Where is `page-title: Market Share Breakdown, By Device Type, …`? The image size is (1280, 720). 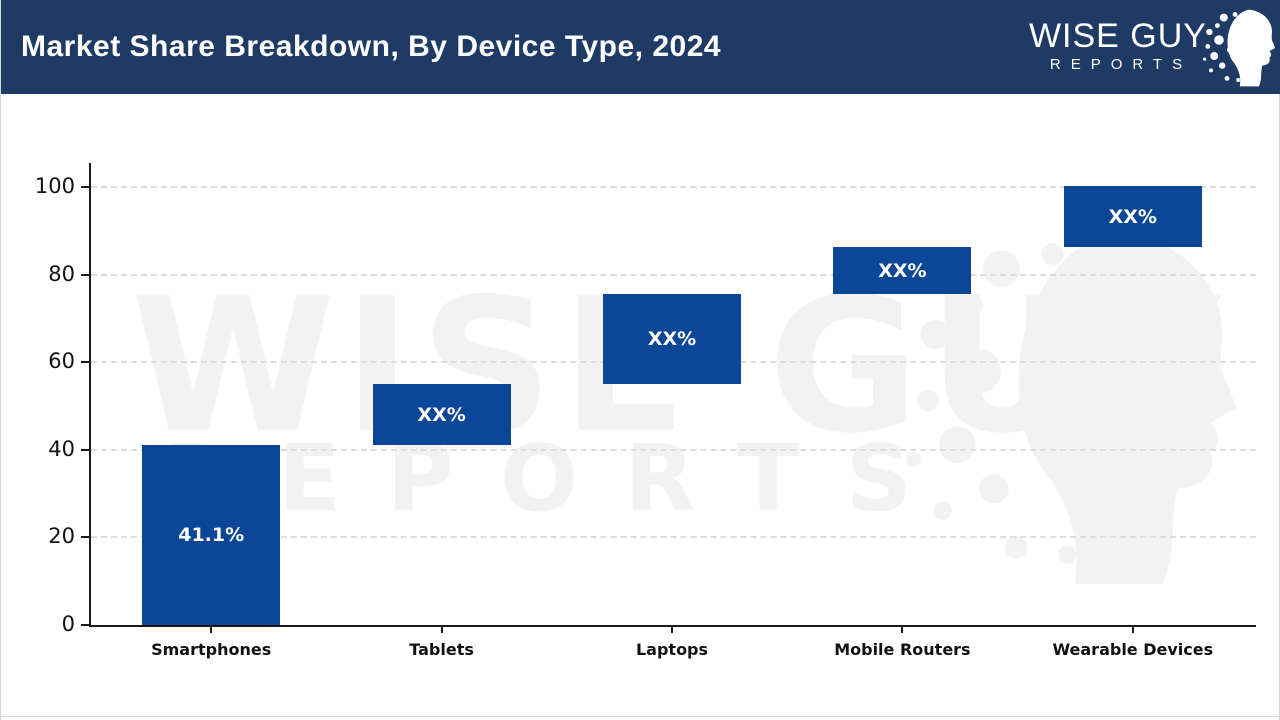
page-title: Market Share Breakdown, By Device Type, … is located at coordinates (371, 46).